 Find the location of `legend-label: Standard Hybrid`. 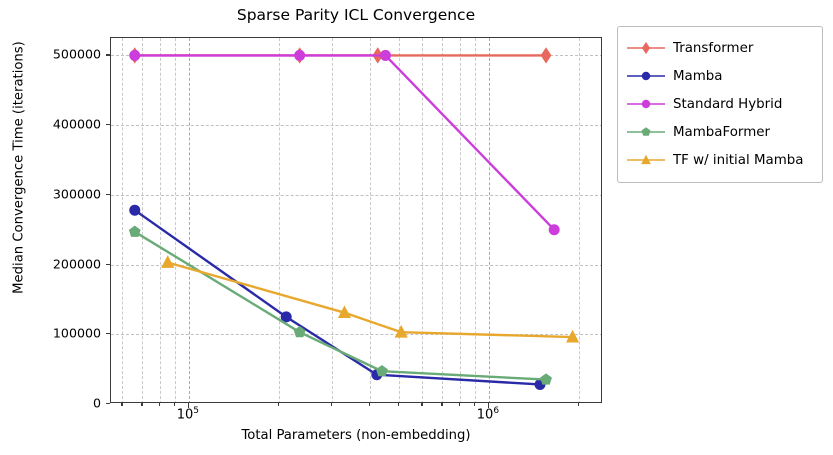

legend-label: Standard Hybrid is located at coordinates (728, 104).